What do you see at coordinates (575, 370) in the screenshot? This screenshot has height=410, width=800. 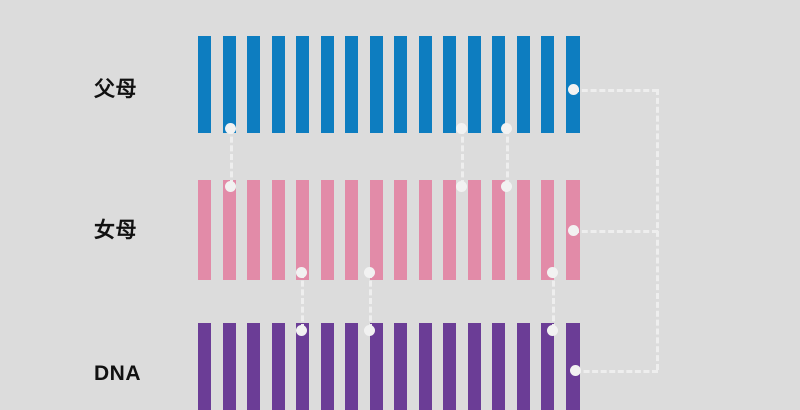 I see `dna-bracket-marker` at bounding box center [575, 370].